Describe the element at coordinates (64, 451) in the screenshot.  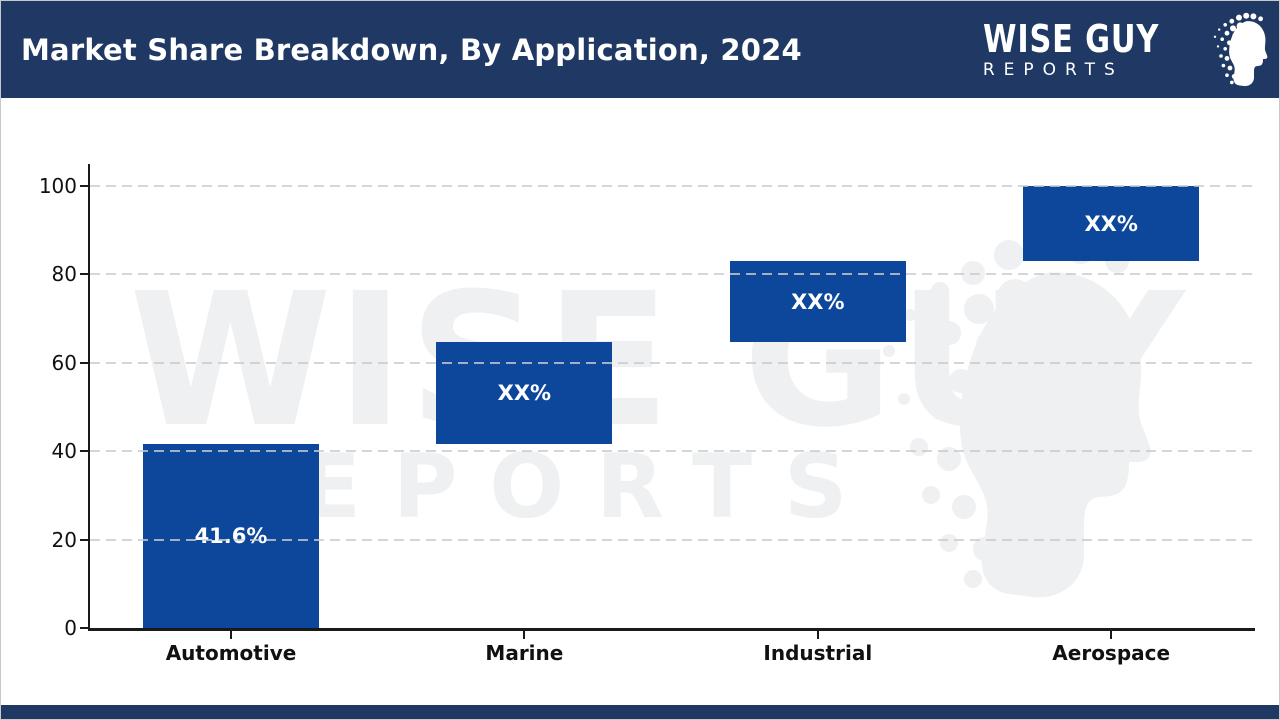
I see `y-axis-label-40: 40` at that location.